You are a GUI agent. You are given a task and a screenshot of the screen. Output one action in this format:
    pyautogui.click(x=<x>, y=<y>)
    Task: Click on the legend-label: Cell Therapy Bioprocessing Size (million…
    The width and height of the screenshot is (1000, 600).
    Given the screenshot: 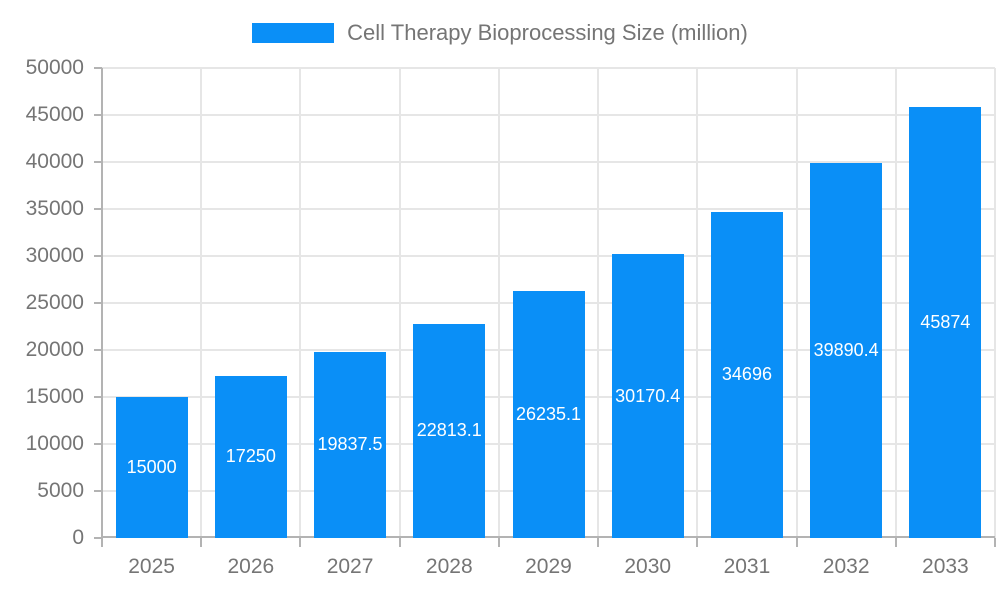 What is the action you would take?
    pyautogui.click(x=547, y=32)
    